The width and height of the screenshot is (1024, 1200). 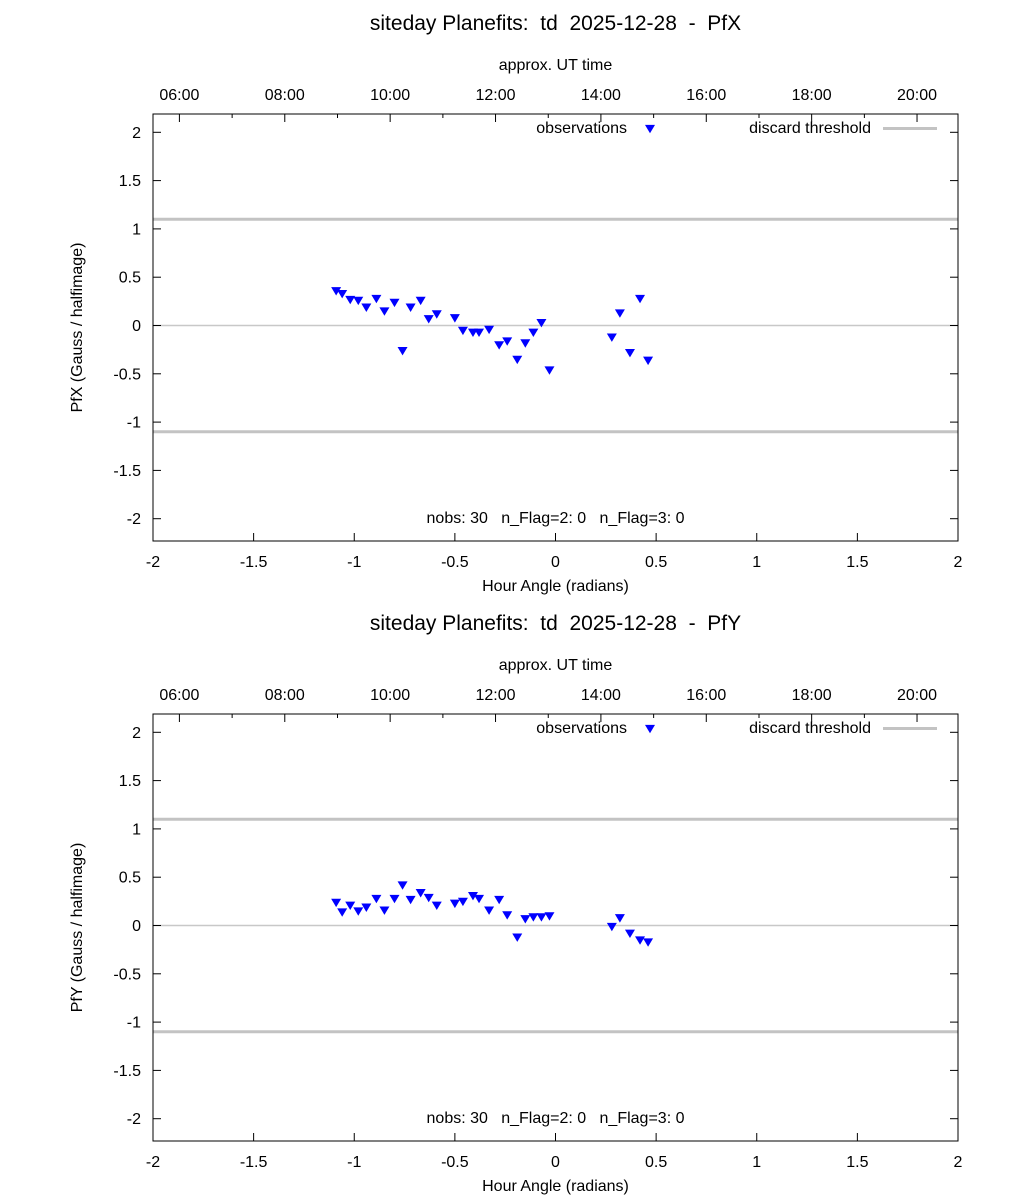 What do you see at coordinates (77, 328) in the screenshot?
I see `y-axis-label: PfX (Gauss / halfimage)` at bounding box center [77, 328].